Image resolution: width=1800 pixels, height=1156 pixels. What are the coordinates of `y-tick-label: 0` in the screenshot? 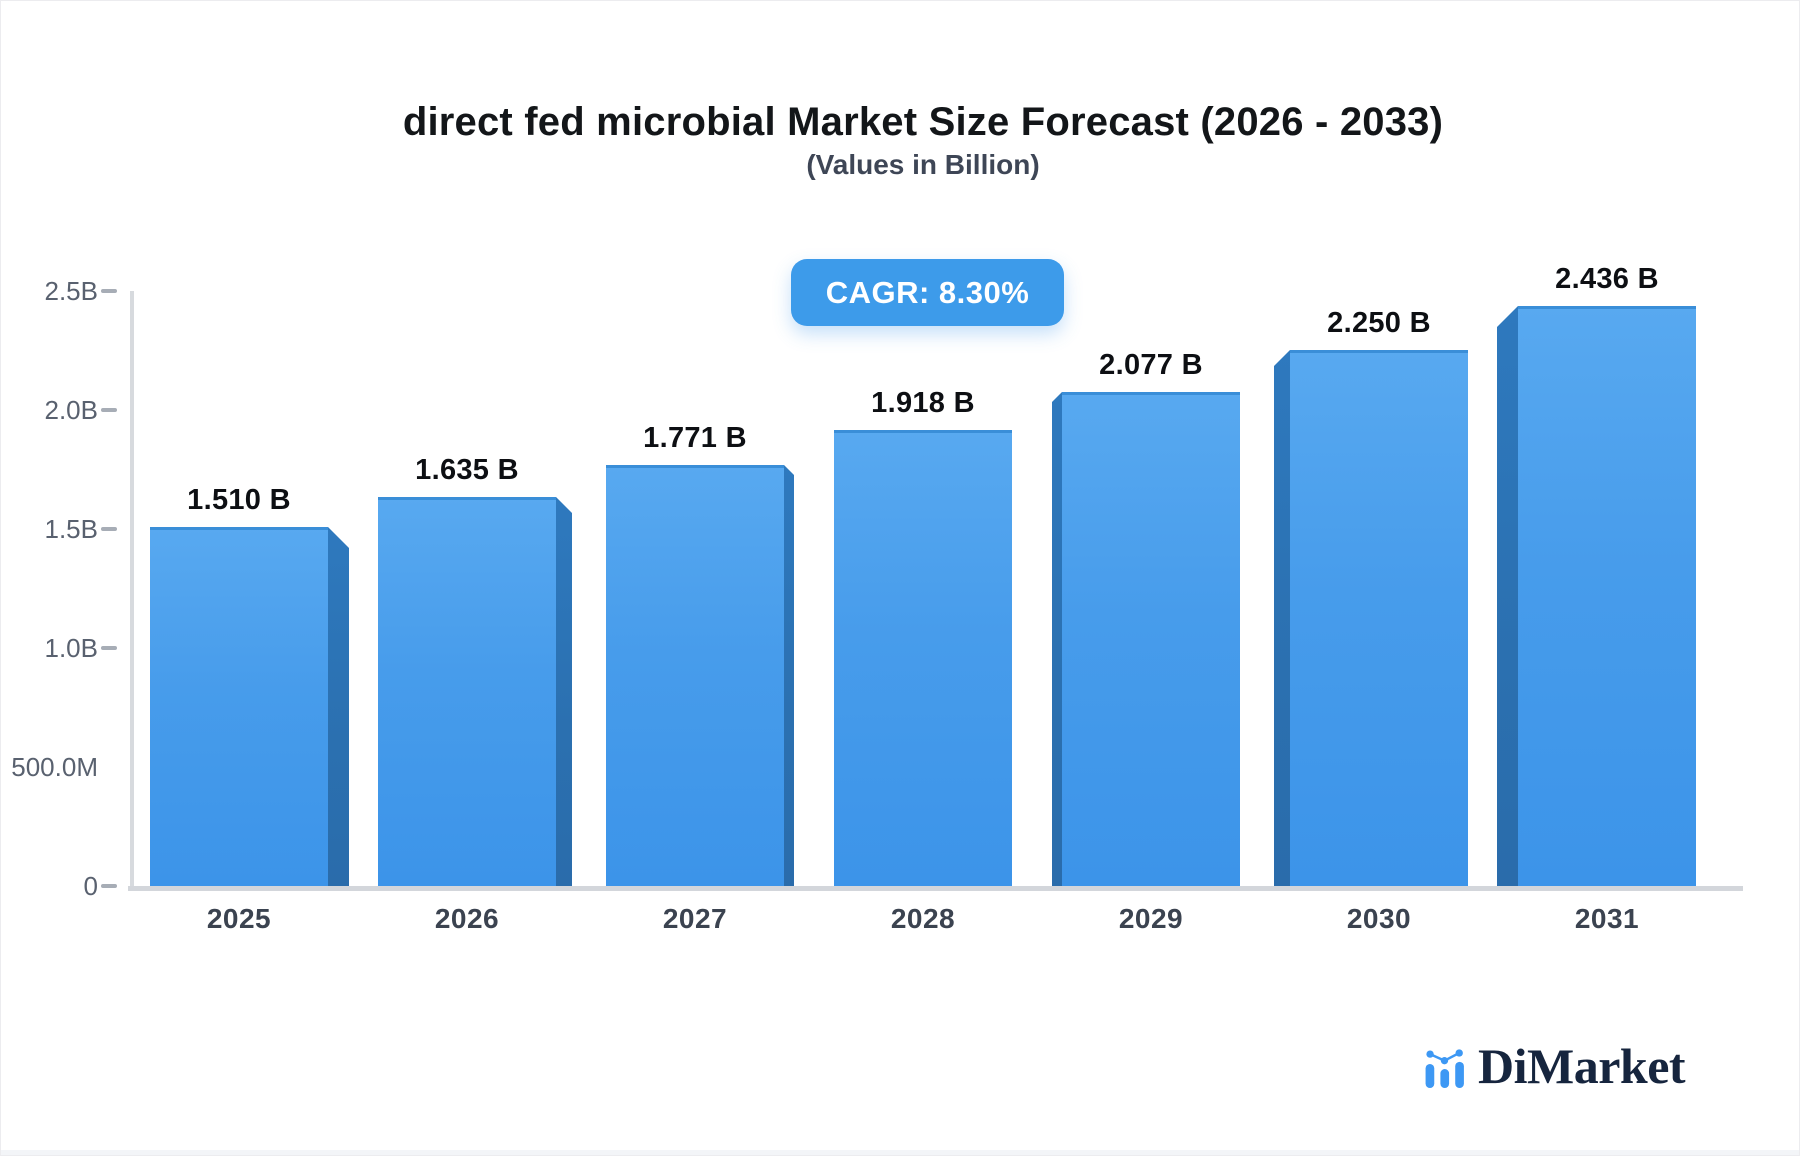 It's located at (90, 886).